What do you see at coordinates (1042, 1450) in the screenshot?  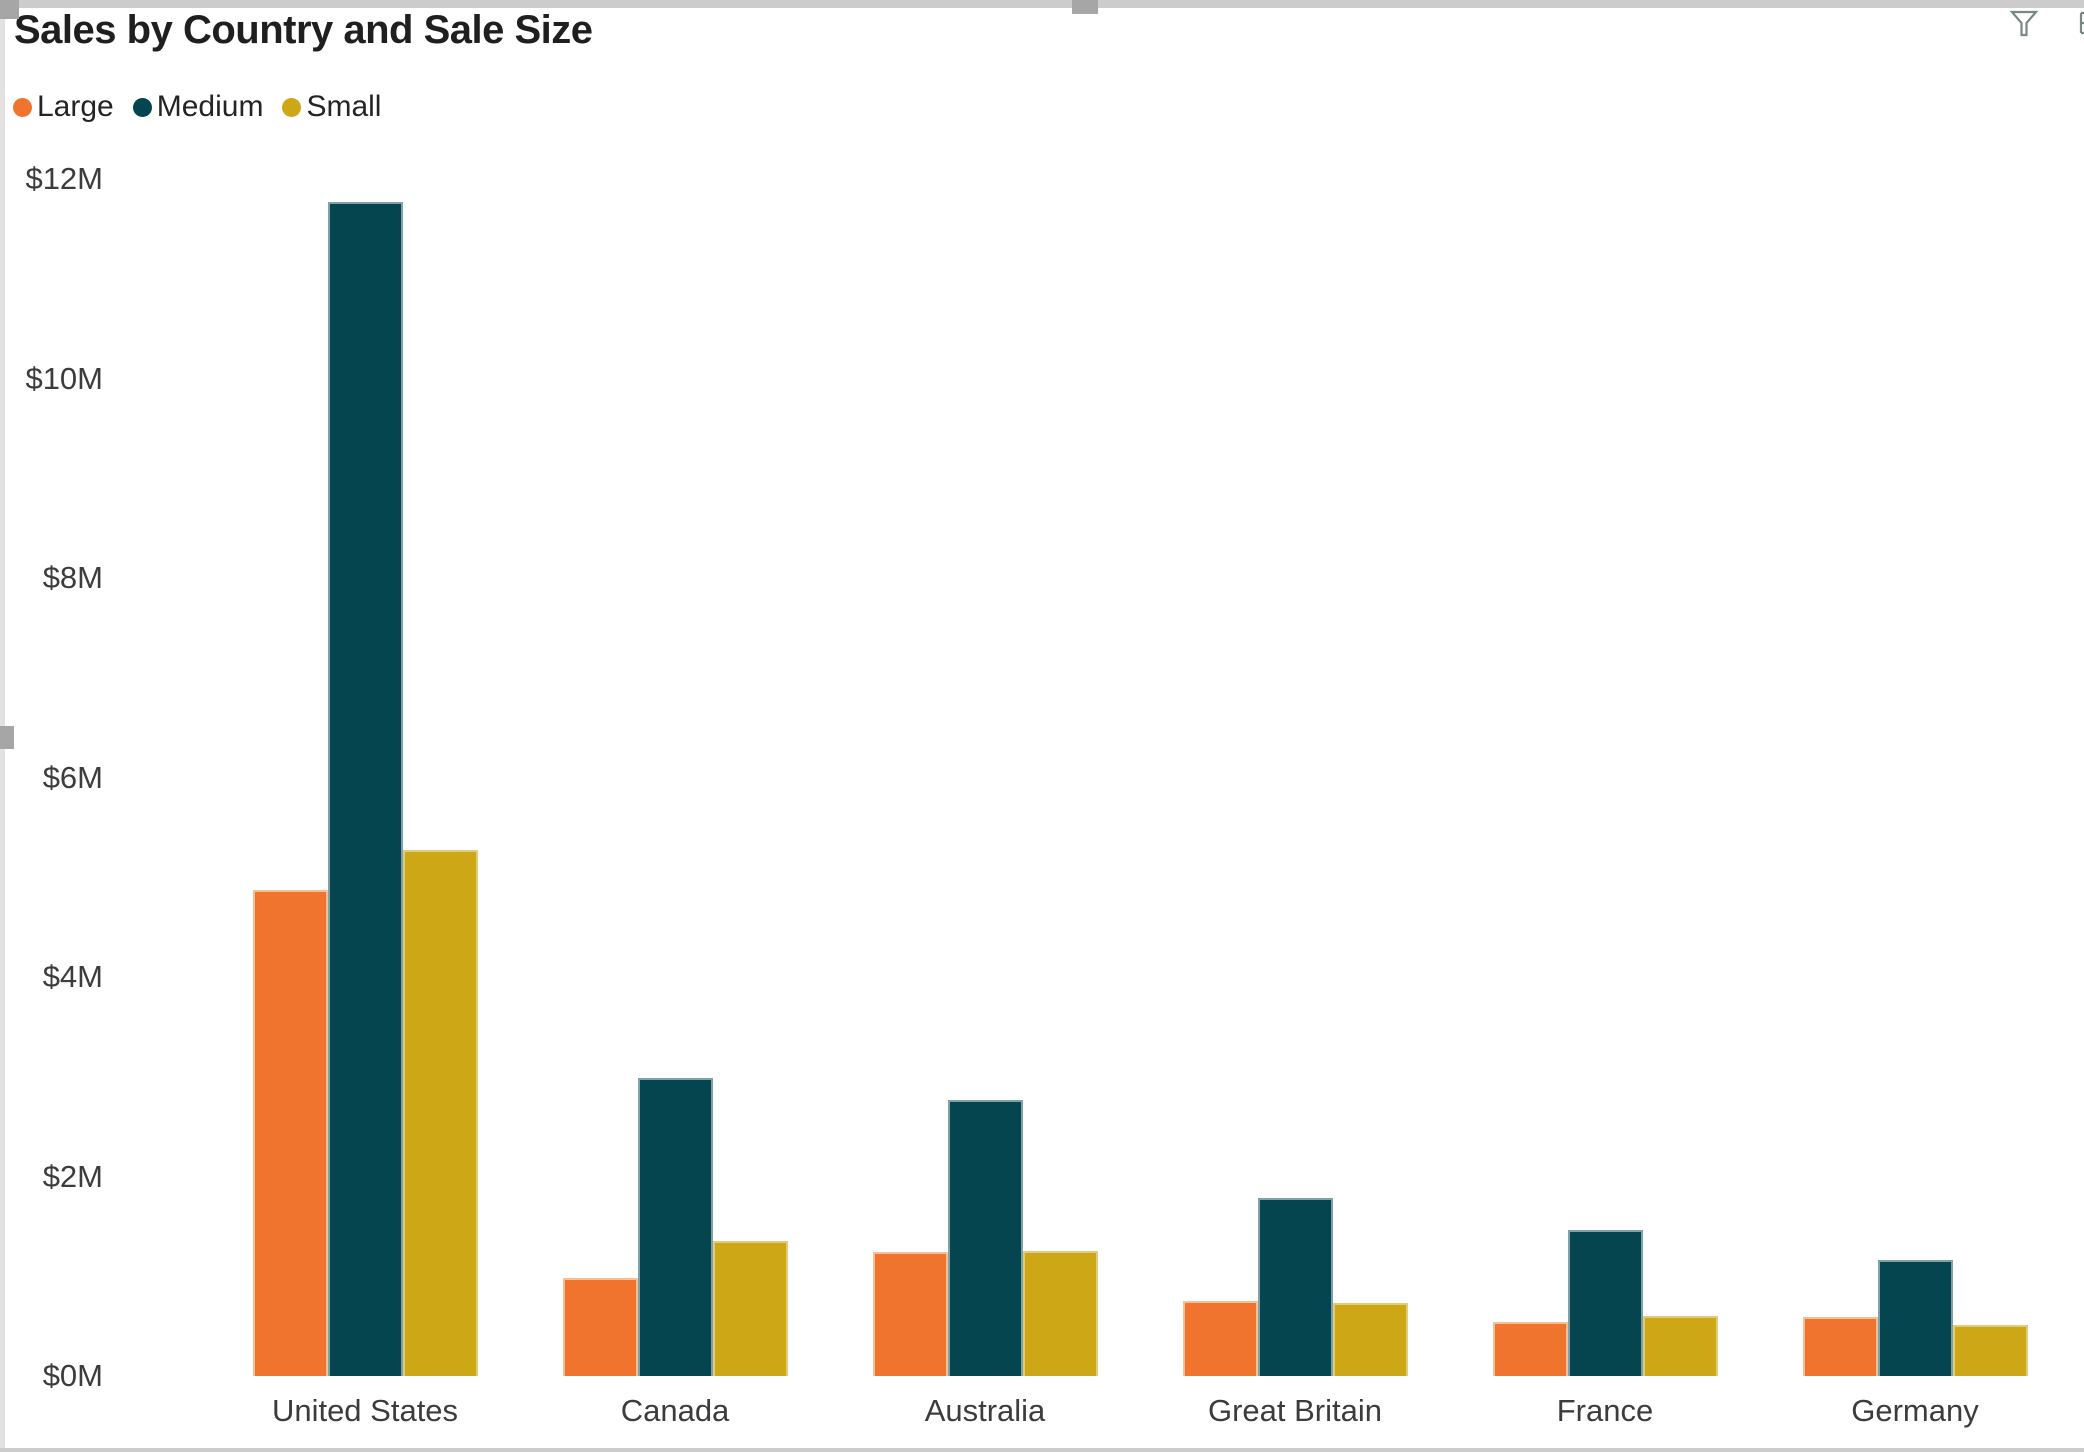 I see `visual-bottom-border` at bounding box center [1042, 1450].